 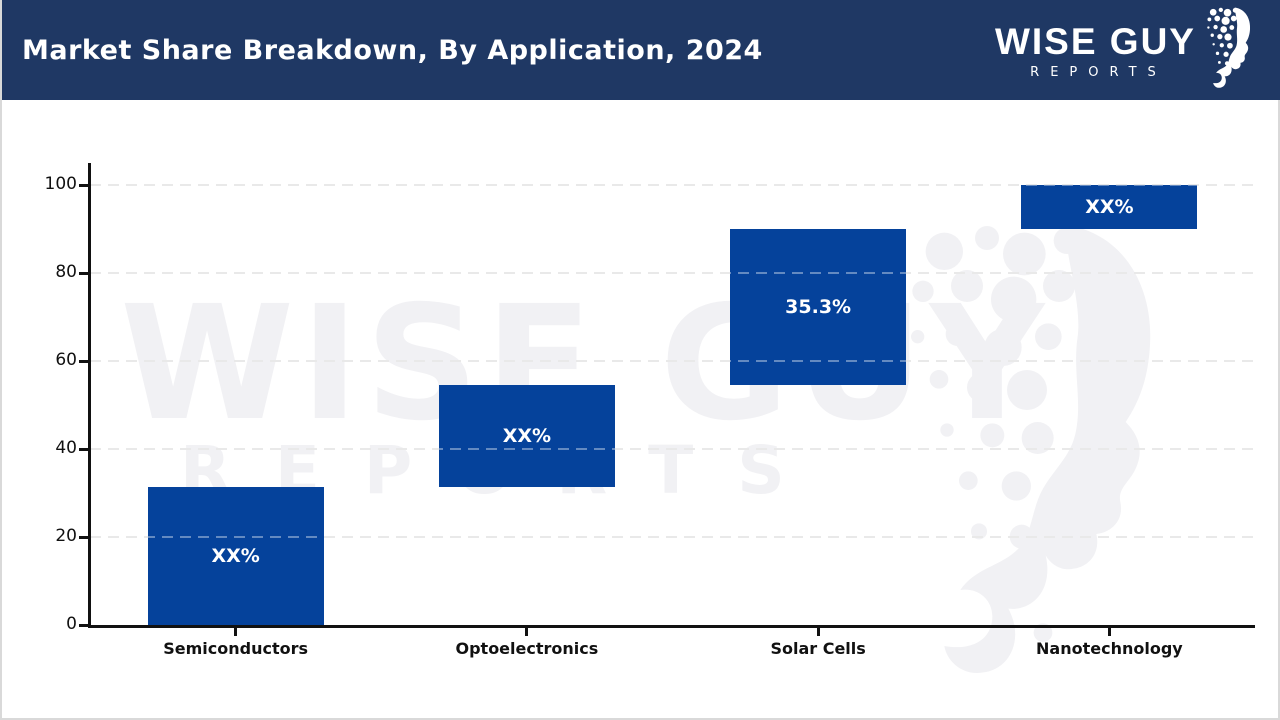 What do you see at coordinates (1229, 47) in the screenshot?
I see `brand-dotted-face-icon` at bounding box center [1229, 47].